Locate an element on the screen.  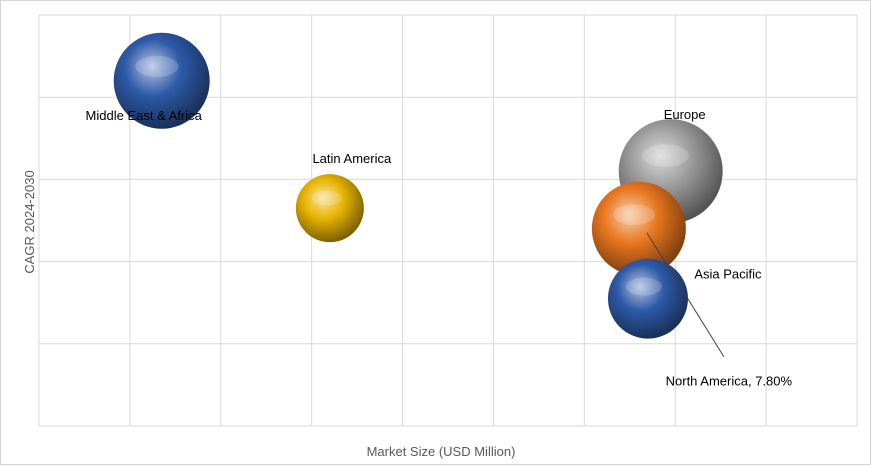
bubble-north-america is located at coordinates (638, 228).